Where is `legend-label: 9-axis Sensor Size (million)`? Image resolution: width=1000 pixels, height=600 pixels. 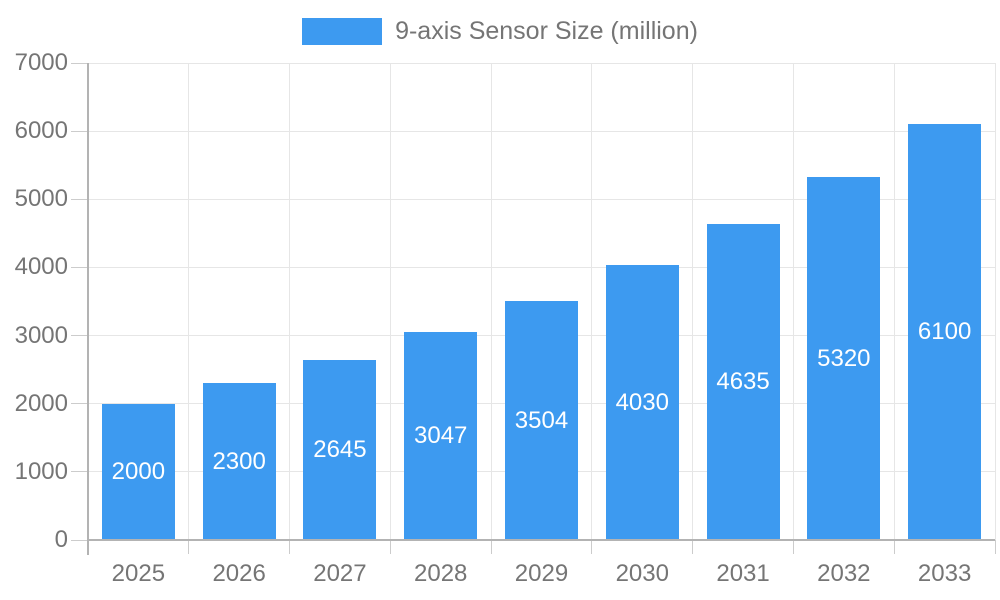
legend-label: 9-axis Sensor Size (million) is located at coordinates (546, 30).